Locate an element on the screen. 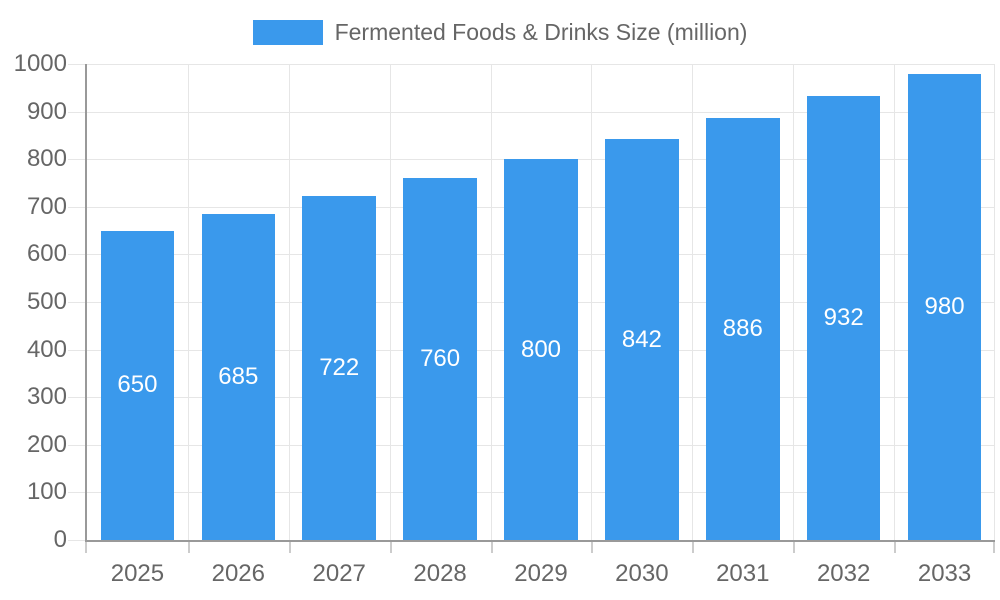  bar: 932 is located at coordinates (843, 318).